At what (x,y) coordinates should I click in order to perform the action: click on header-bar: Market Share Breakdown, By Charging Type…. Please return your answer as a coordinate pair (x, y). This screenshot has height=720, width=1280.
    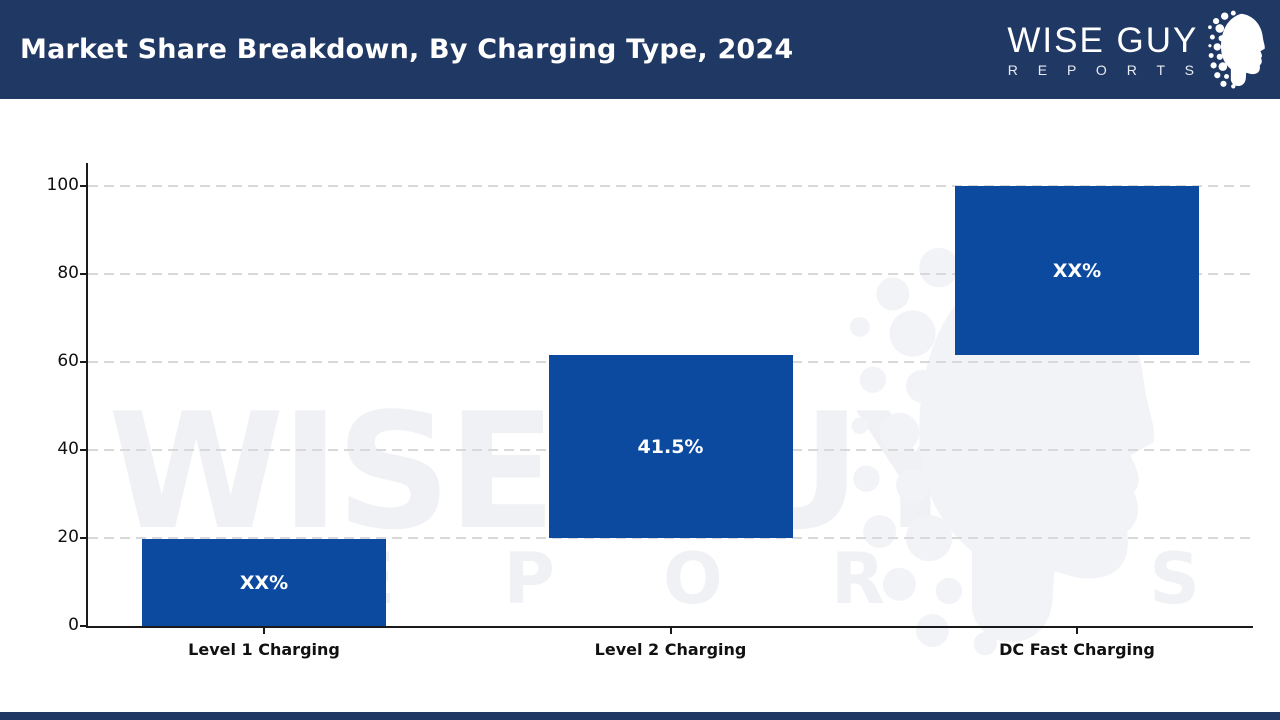
    Looking at the image, I should click on (640, 49).